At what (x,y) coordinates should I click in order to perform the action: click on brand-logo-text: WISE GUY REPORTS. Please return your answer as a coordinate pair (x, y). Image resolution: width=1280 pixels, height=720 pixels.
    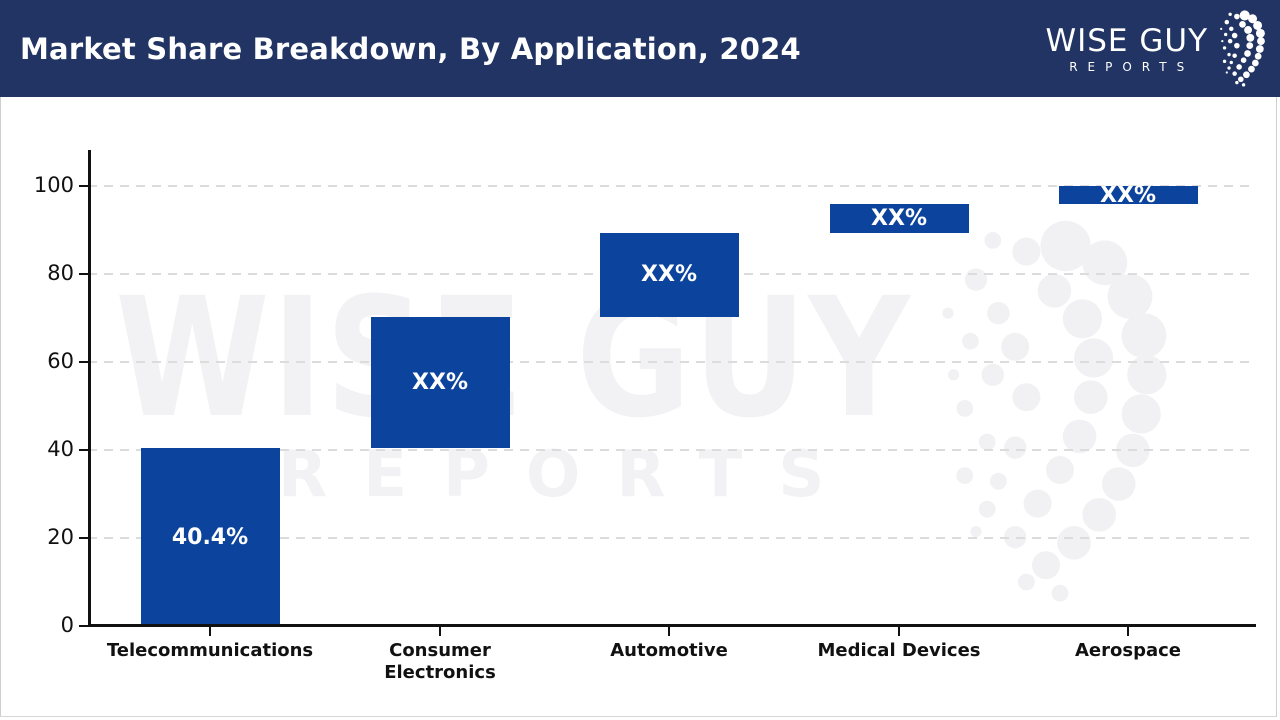
    Looking at the image, I should click on (1126, 48).